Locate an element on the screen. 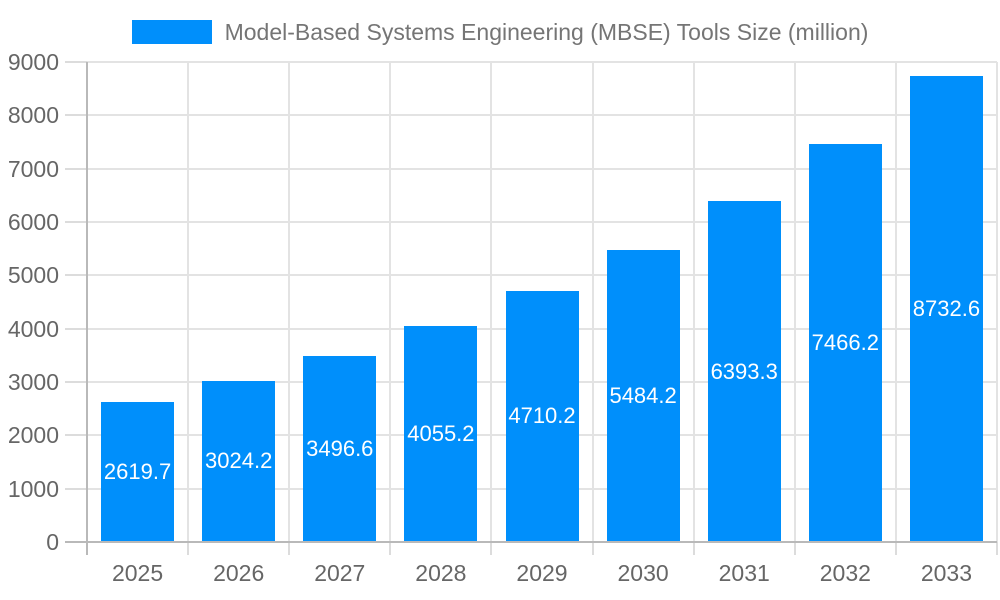 This screenshot has width=1000, height=600. bar-value-label: 5484.2 is located at coordinates (643, 395).